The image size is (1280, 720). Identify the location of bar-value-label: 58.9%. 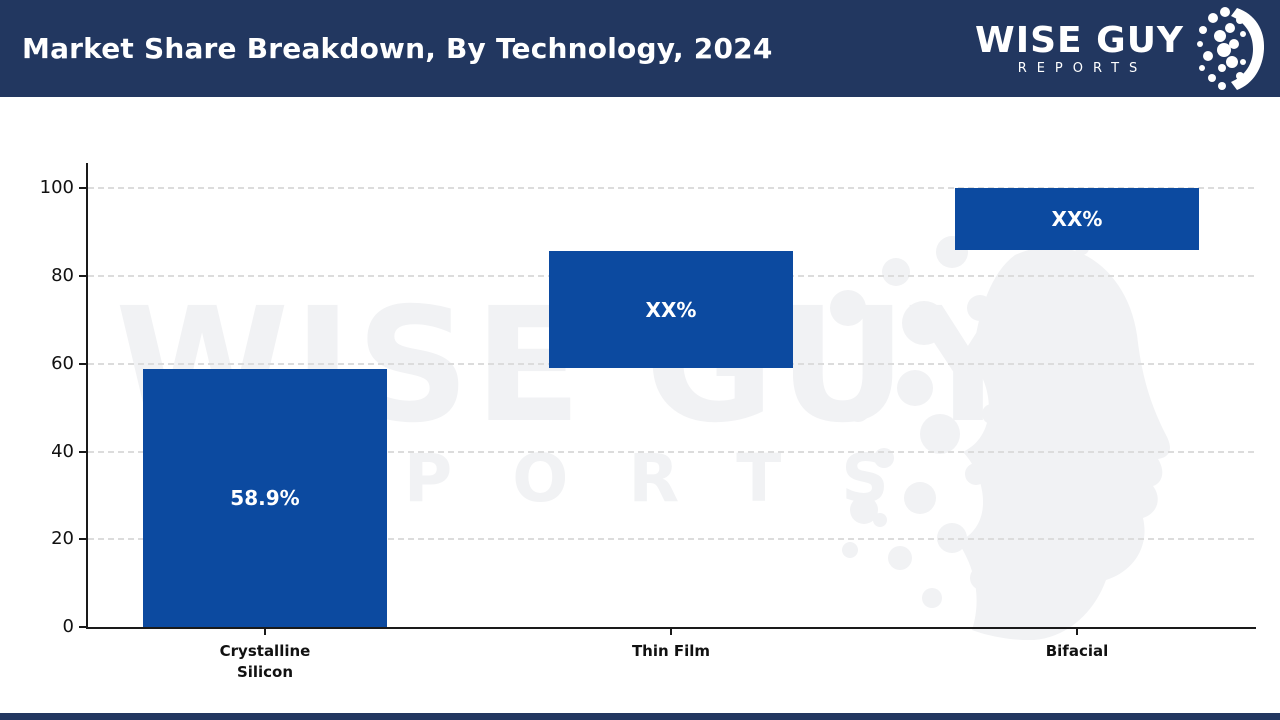
(265, 497).